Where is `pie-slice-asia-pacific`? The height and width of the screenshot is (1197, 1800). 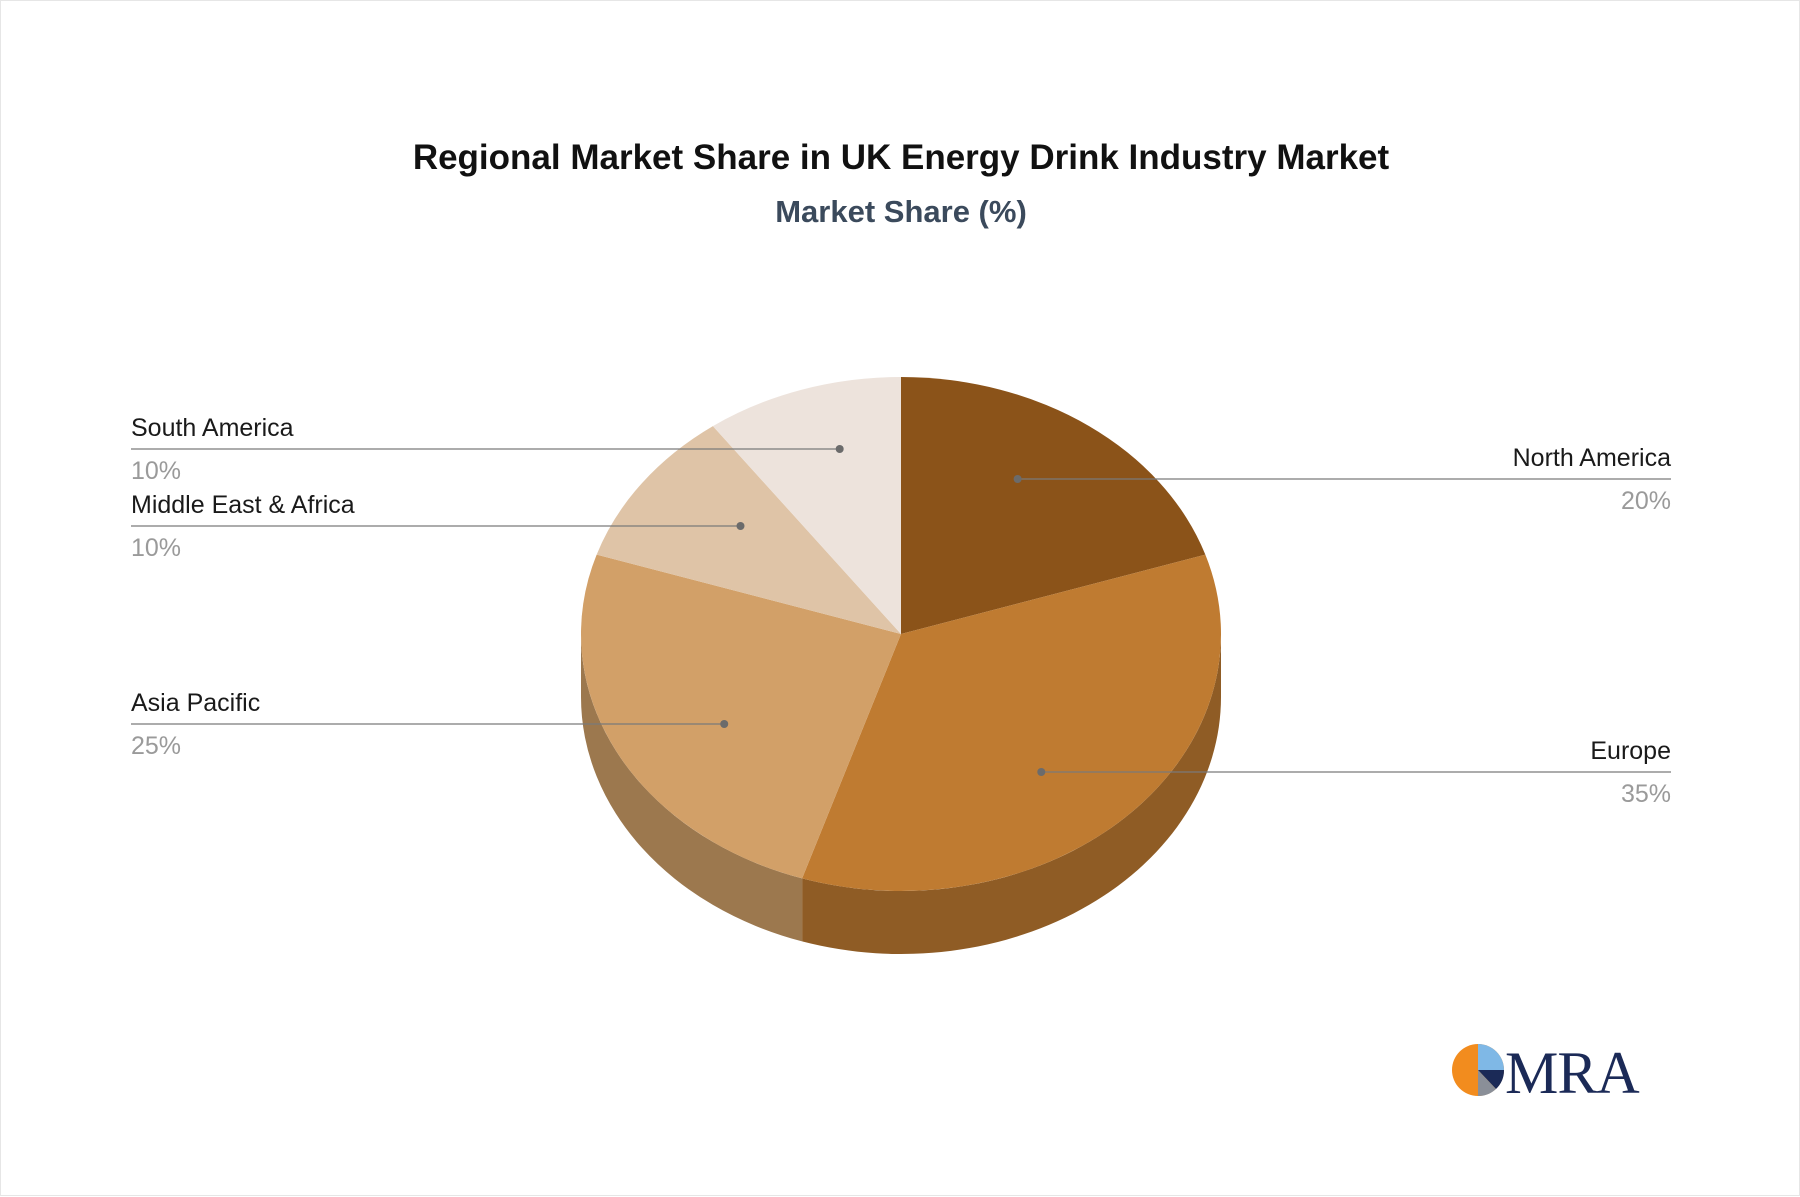 pie-slice-asia-pacific is located at coordinates (741, 716).